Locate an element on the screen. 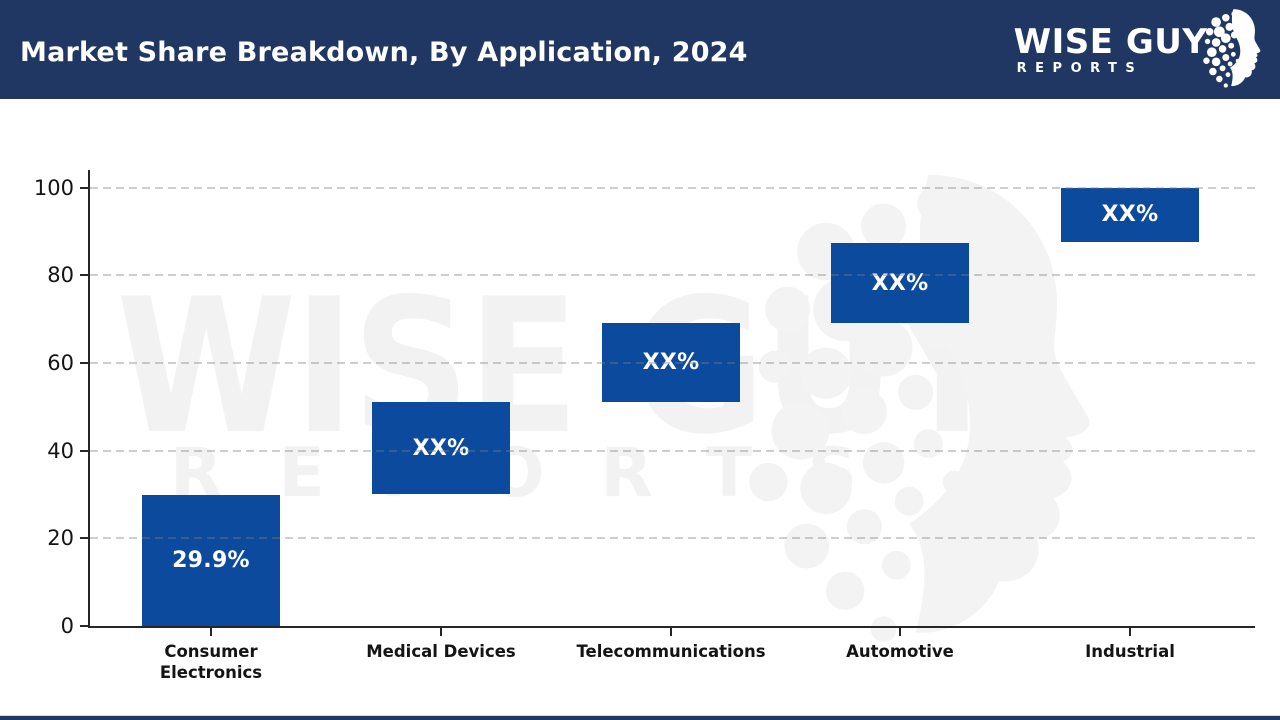 This screenshot has height=720, width=1280. xtick-mark-telecommunications is located at coordinates (671, 632).